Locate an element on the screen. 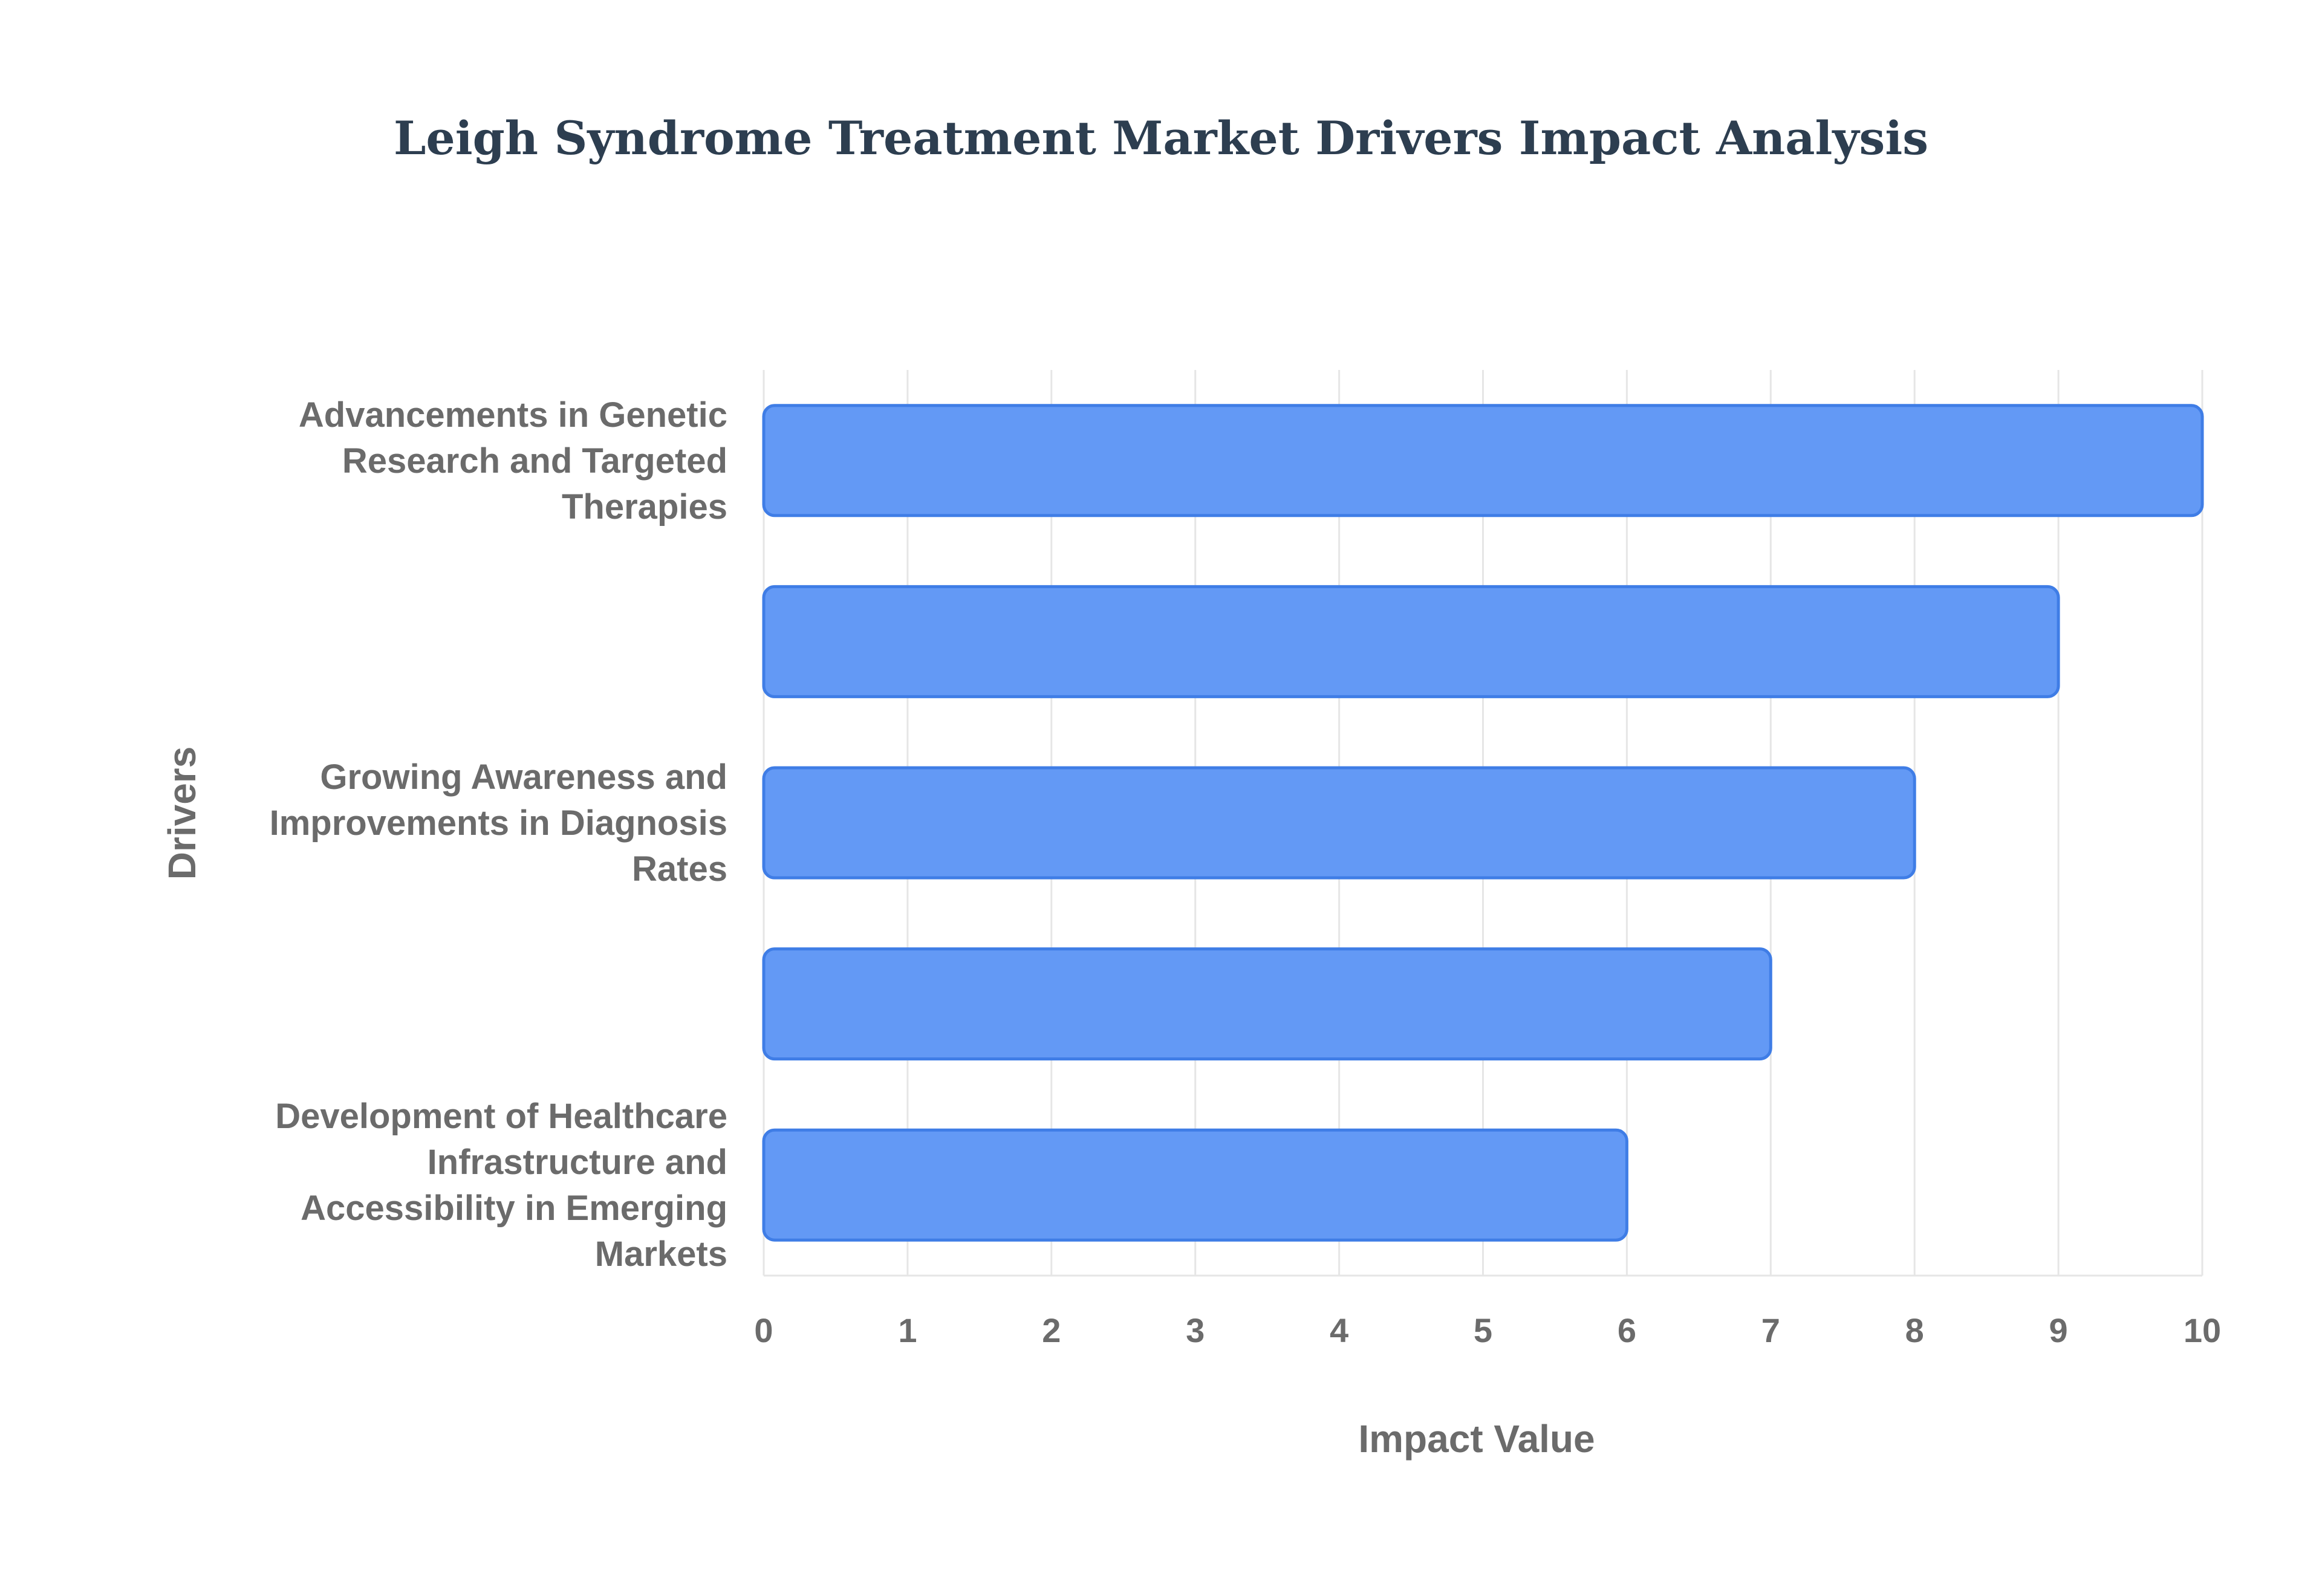  x-axis-title: Impact Value is located at coordinates (1477, 1439).